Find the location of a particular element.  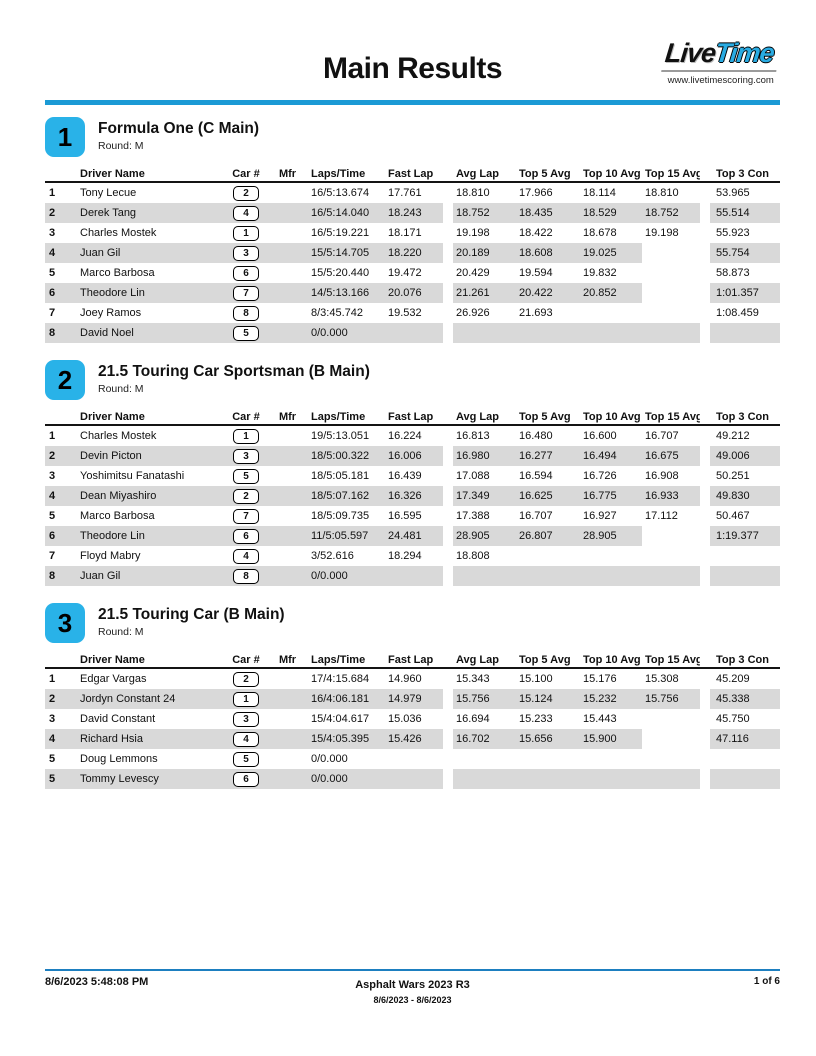

top3-con-cell: 47.116 is located at coordinates (745, 739).